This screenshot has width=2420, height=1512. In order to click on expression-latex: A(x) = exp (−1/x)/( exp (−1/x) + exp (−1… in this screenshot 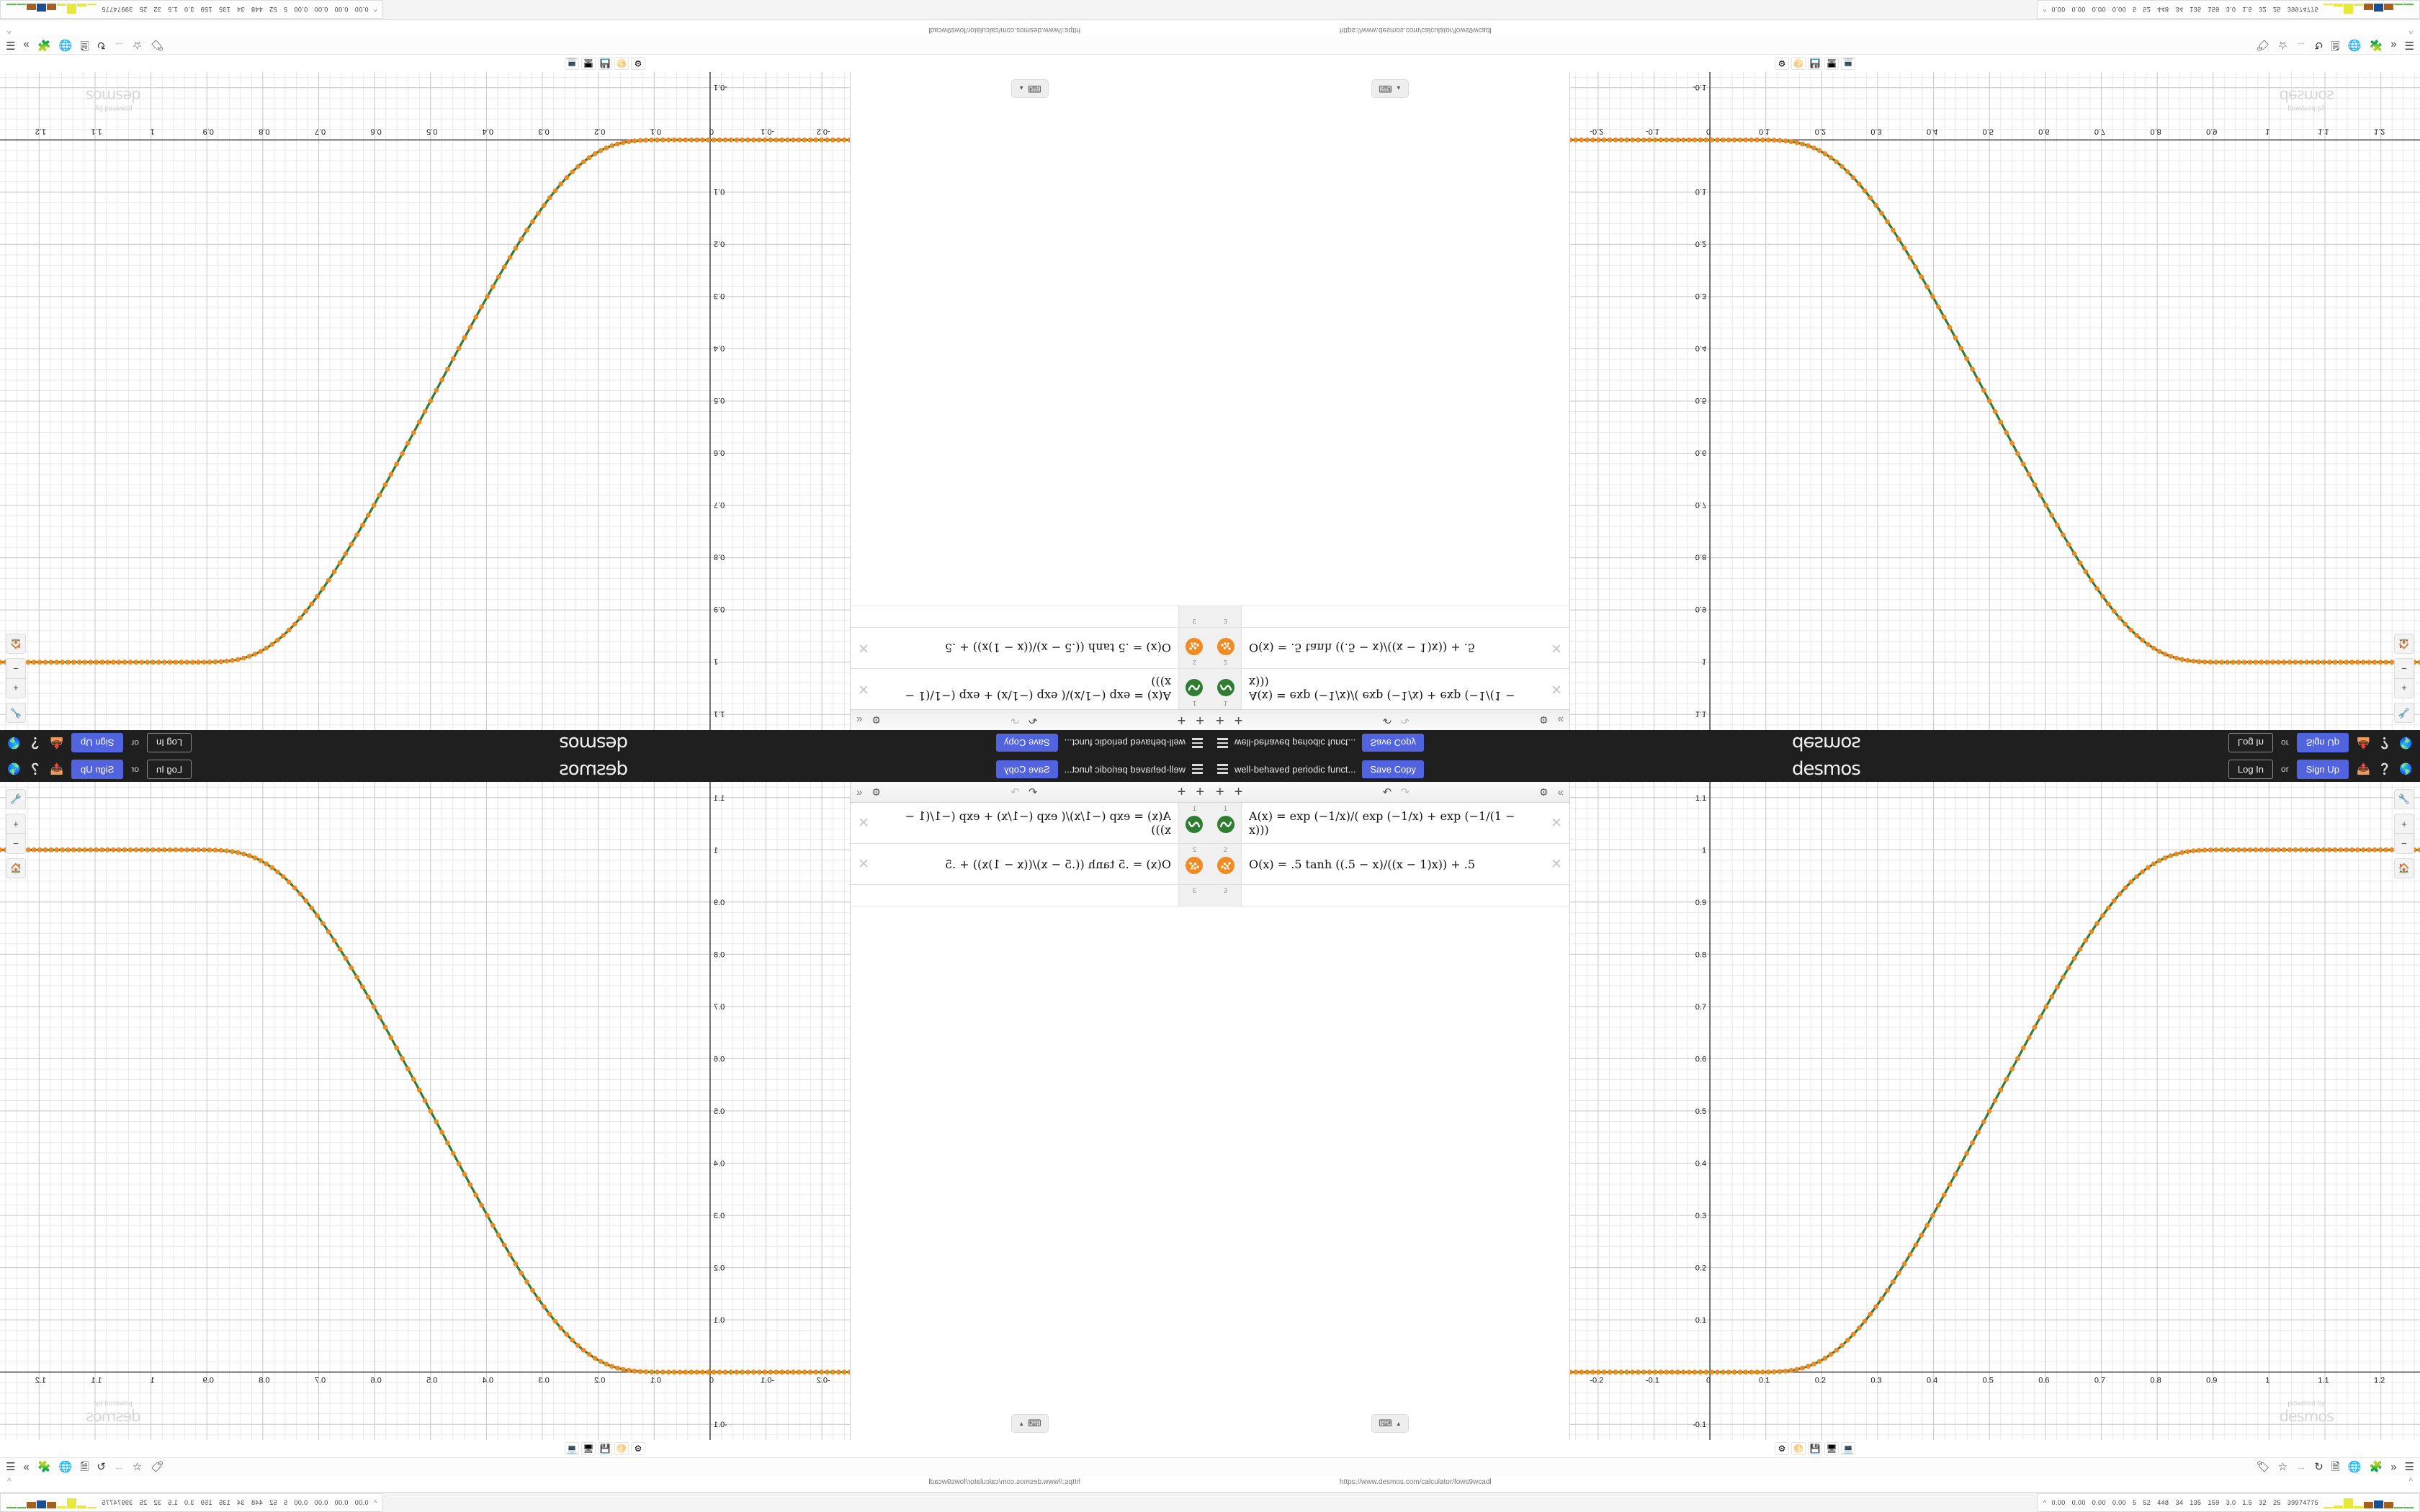, I will do `click(1038, 689)`.